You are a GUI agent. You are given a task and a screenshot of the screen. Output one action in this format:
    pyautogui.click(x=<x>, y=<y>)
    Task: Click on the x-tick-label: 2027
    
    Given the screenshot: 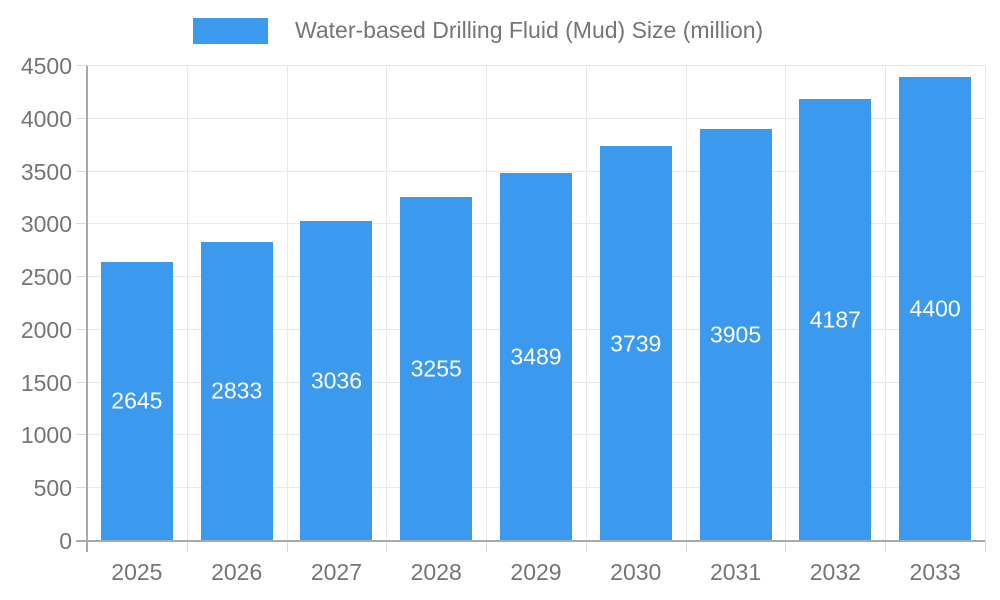 What is the action you would take?
    pyautogui.click(x=336, y=572)
    